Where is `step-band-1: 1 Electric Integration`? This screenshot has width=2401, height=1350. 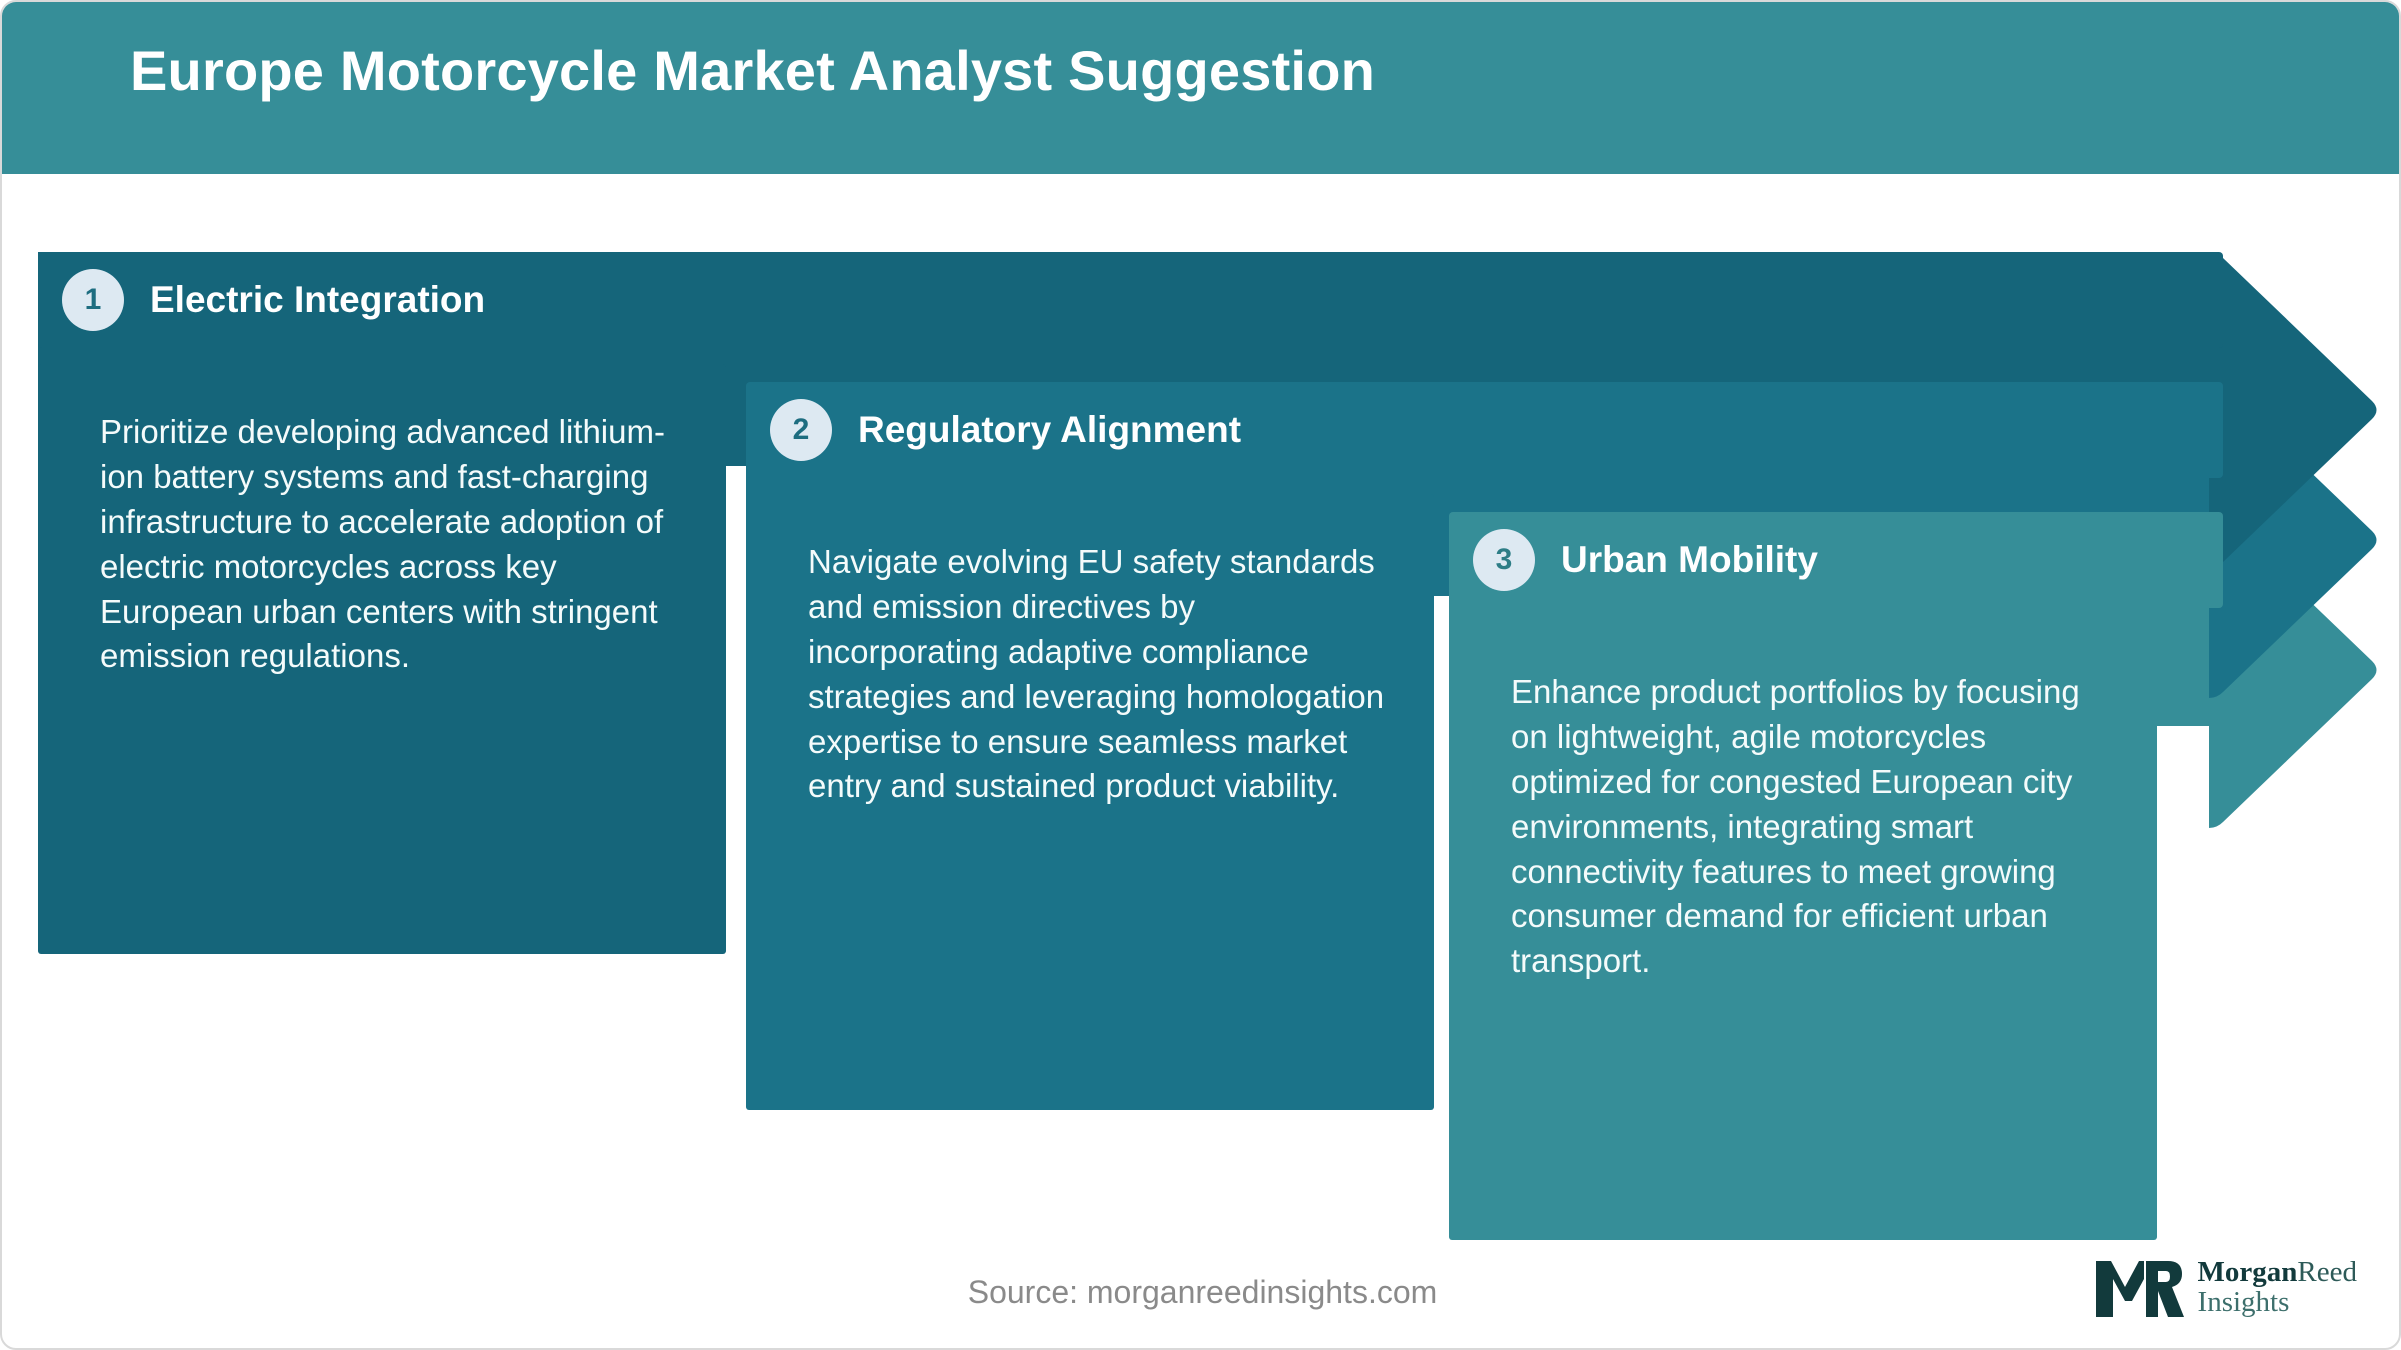
step-band-1: 1 Electric Integration is located at coordinates (1130, 300).